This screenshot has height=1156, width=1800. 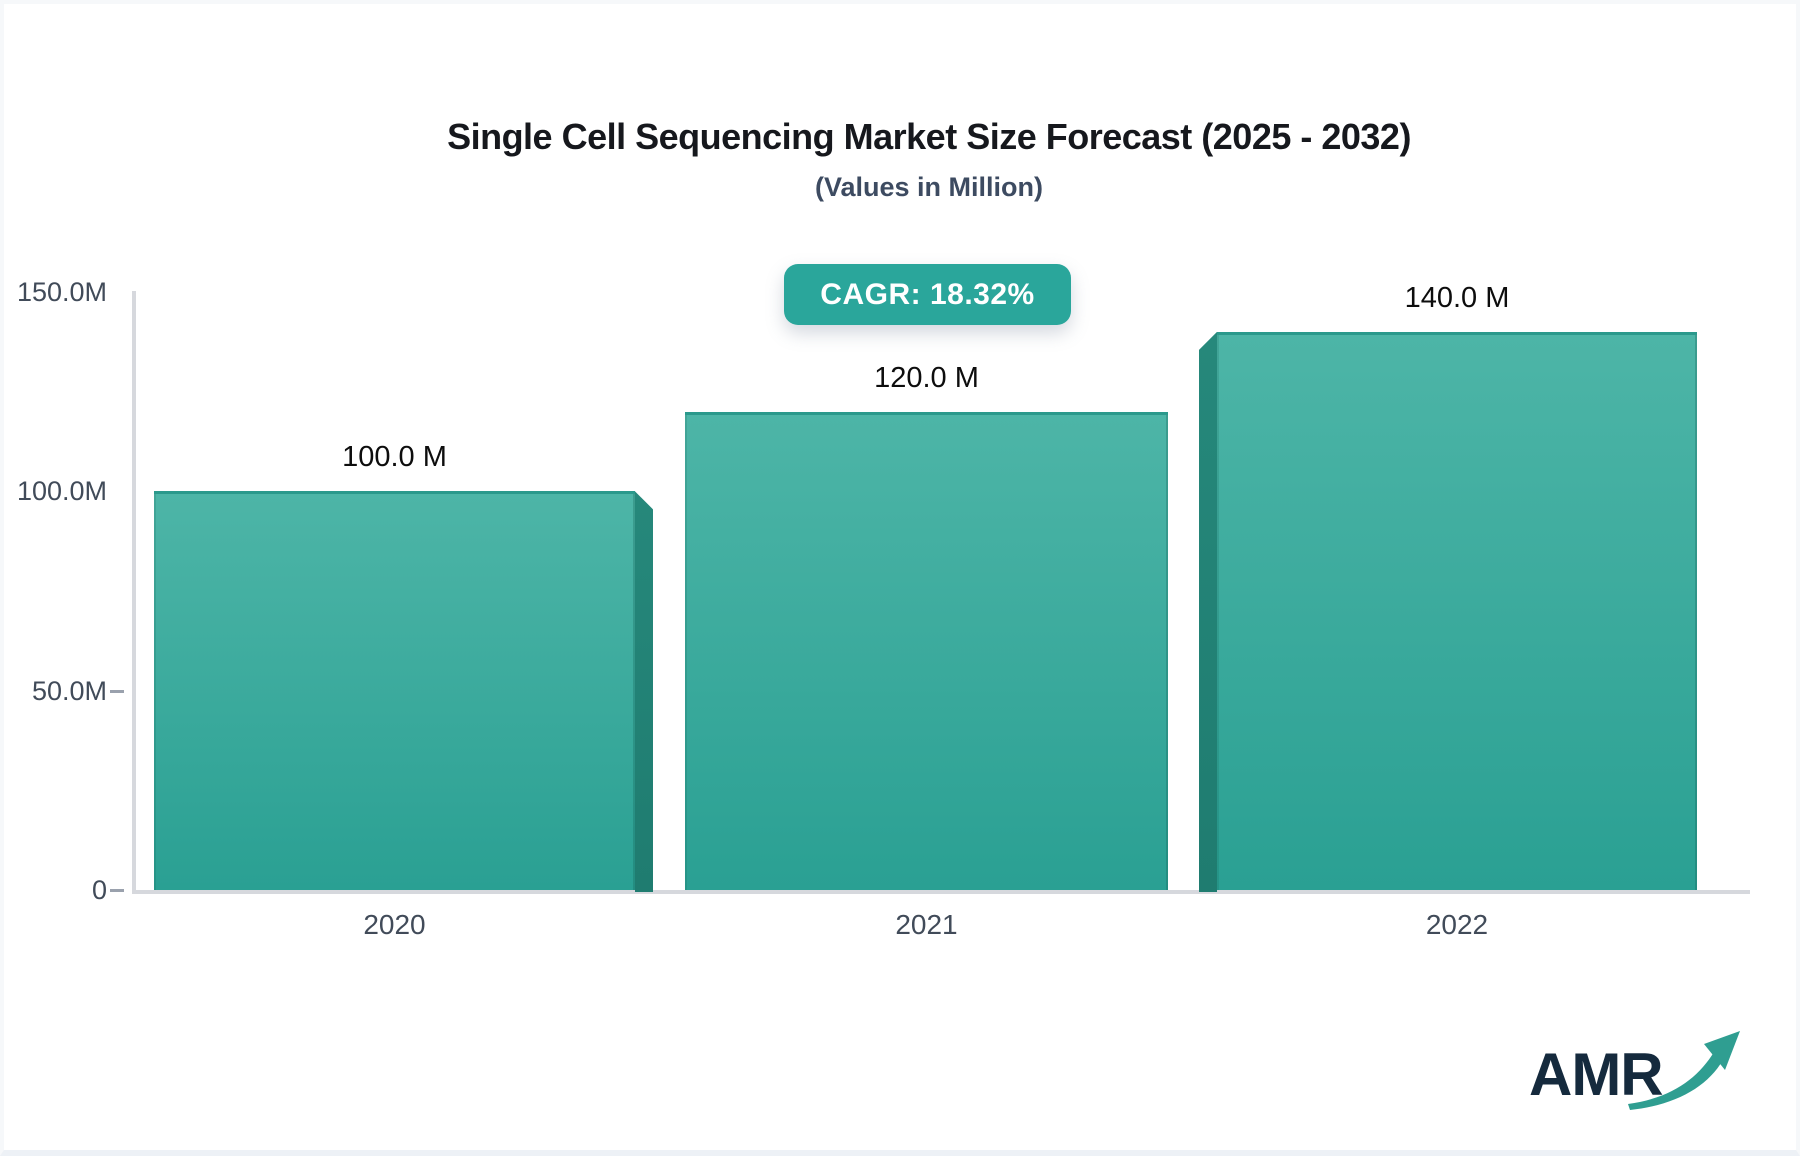 What do you see at coordinates (1457, 610) in the screenshot?
I see `bar-2022` at bounding box center [1457, 610].